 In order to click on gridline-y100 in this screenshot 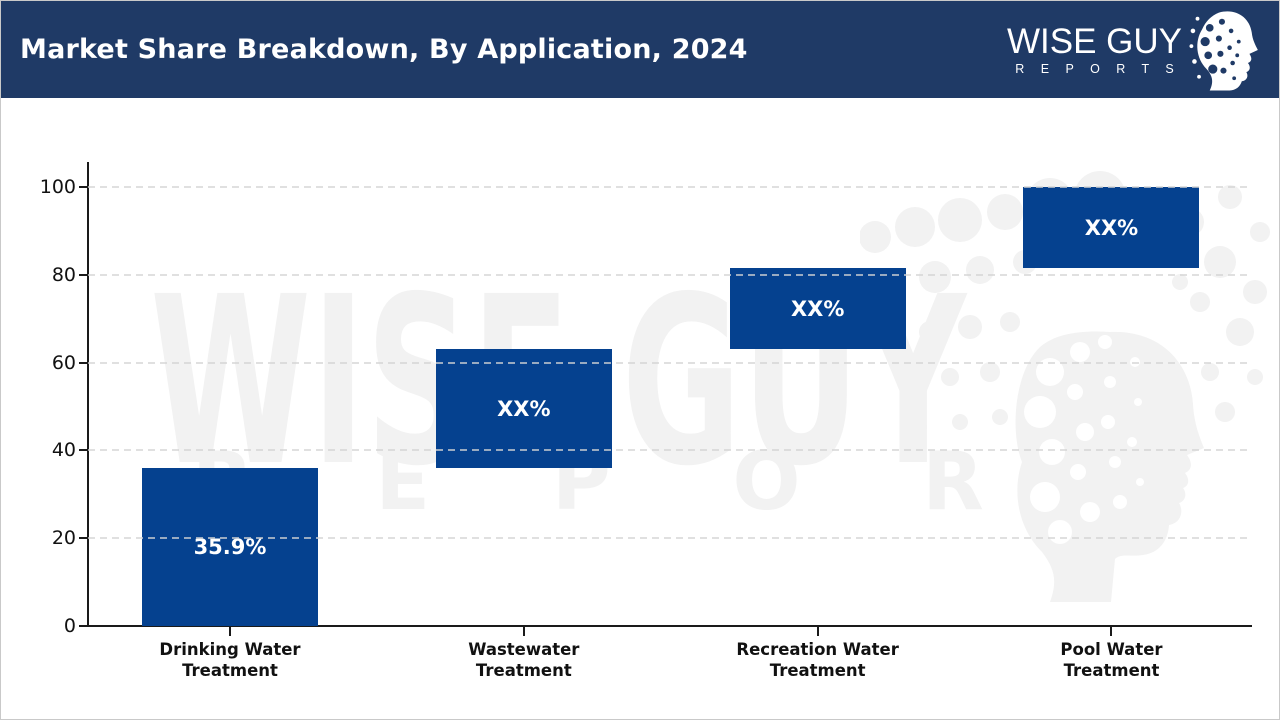, I will do `click(670, 187)`.